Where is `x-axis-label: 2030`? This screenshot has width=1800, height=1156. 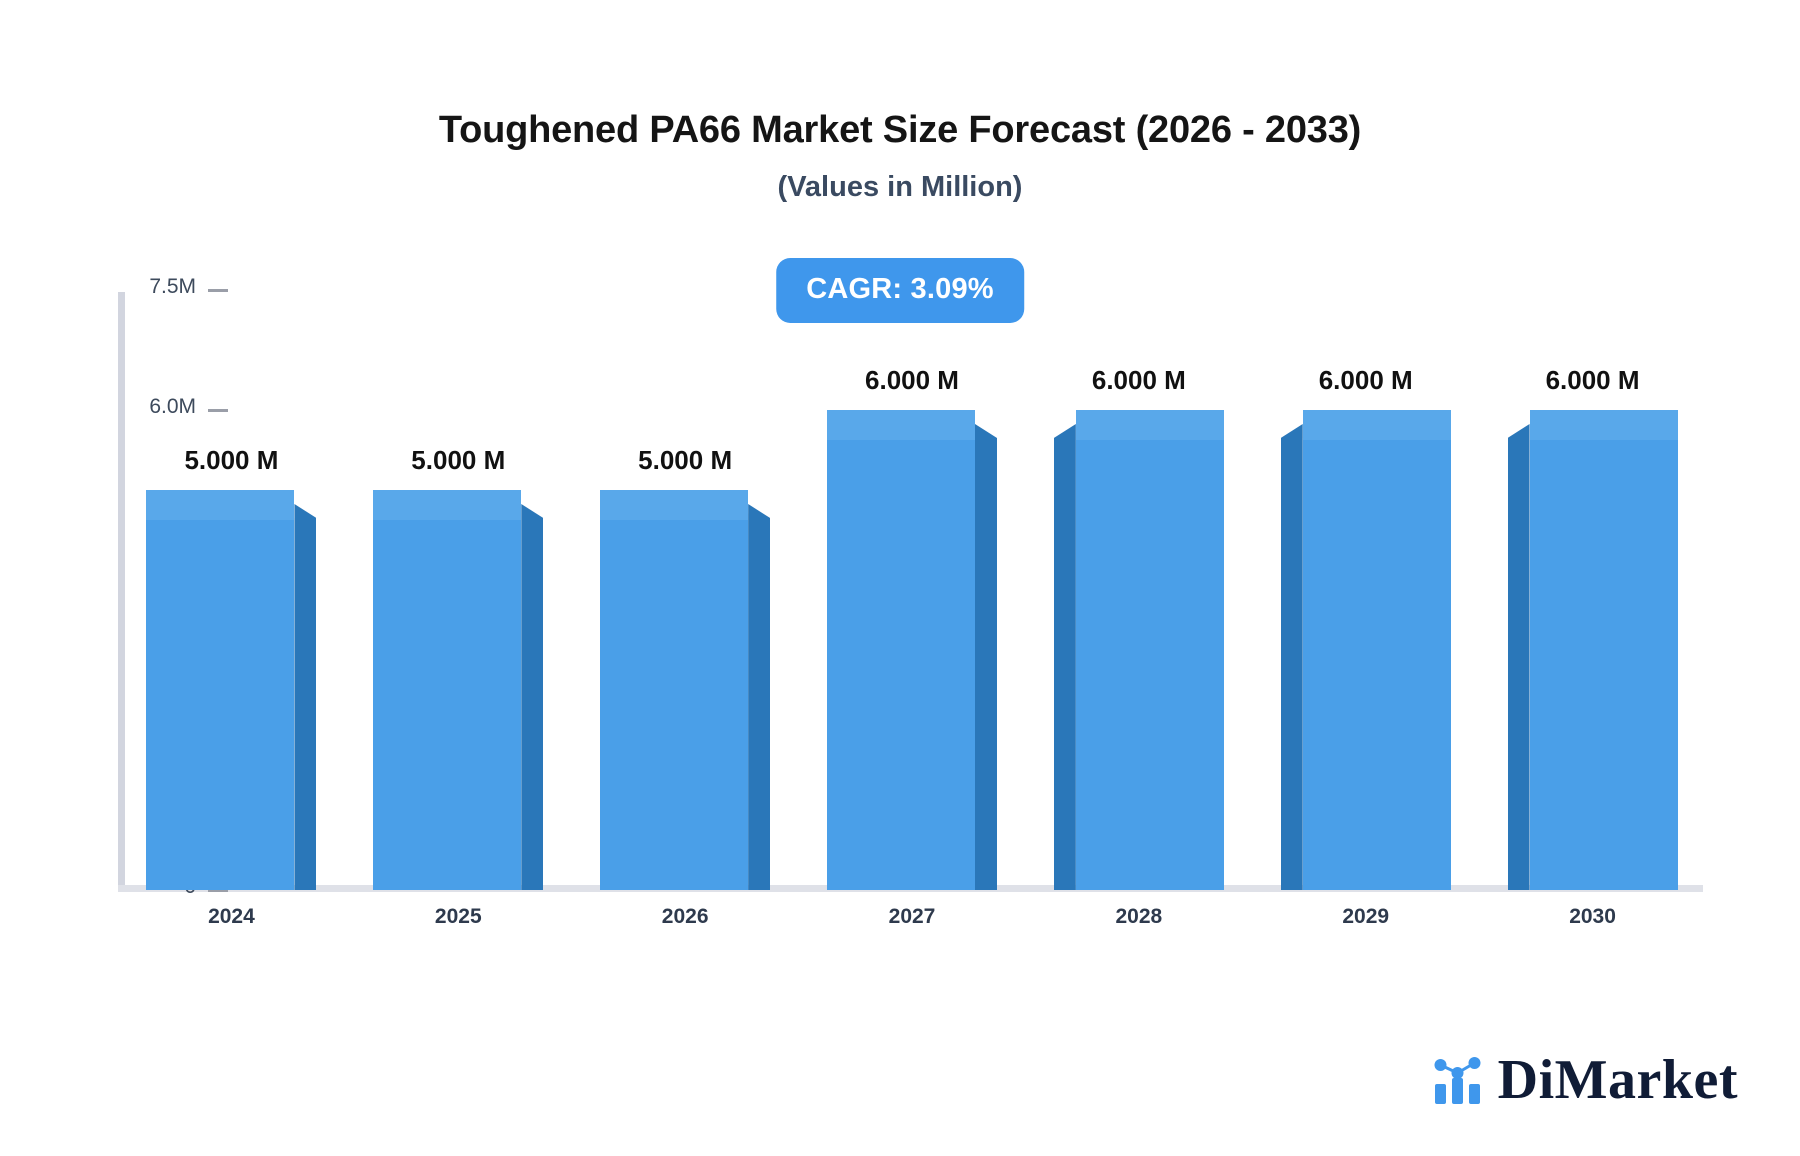 x-axis-label: 2030 is located at coordinates (1592, 916).